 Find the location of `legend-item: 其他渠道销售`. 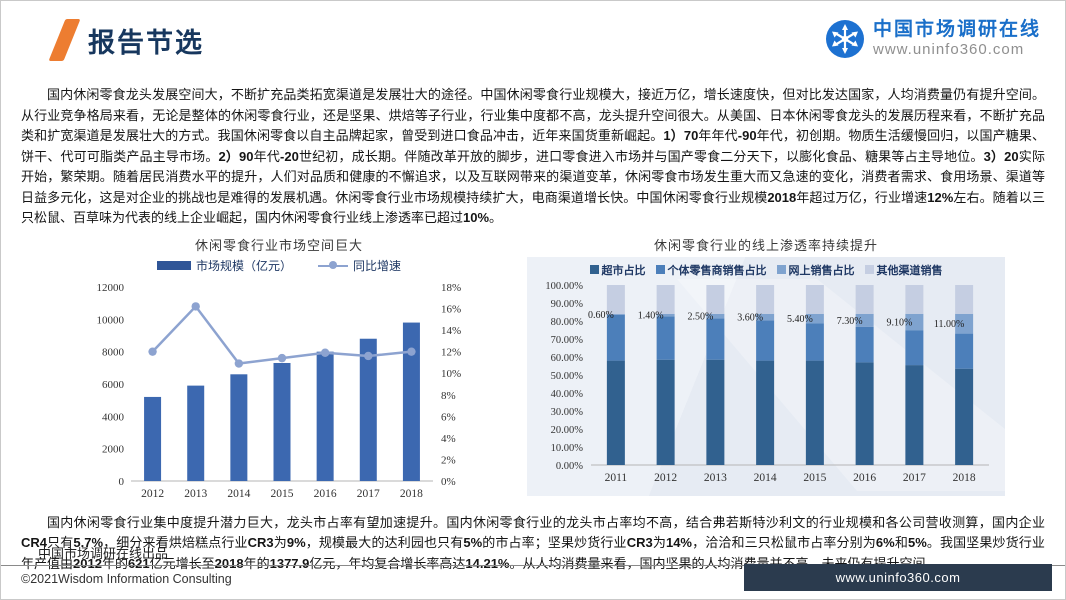

legend-item: 其他渠道销售 is located at coordinates (903, 270).